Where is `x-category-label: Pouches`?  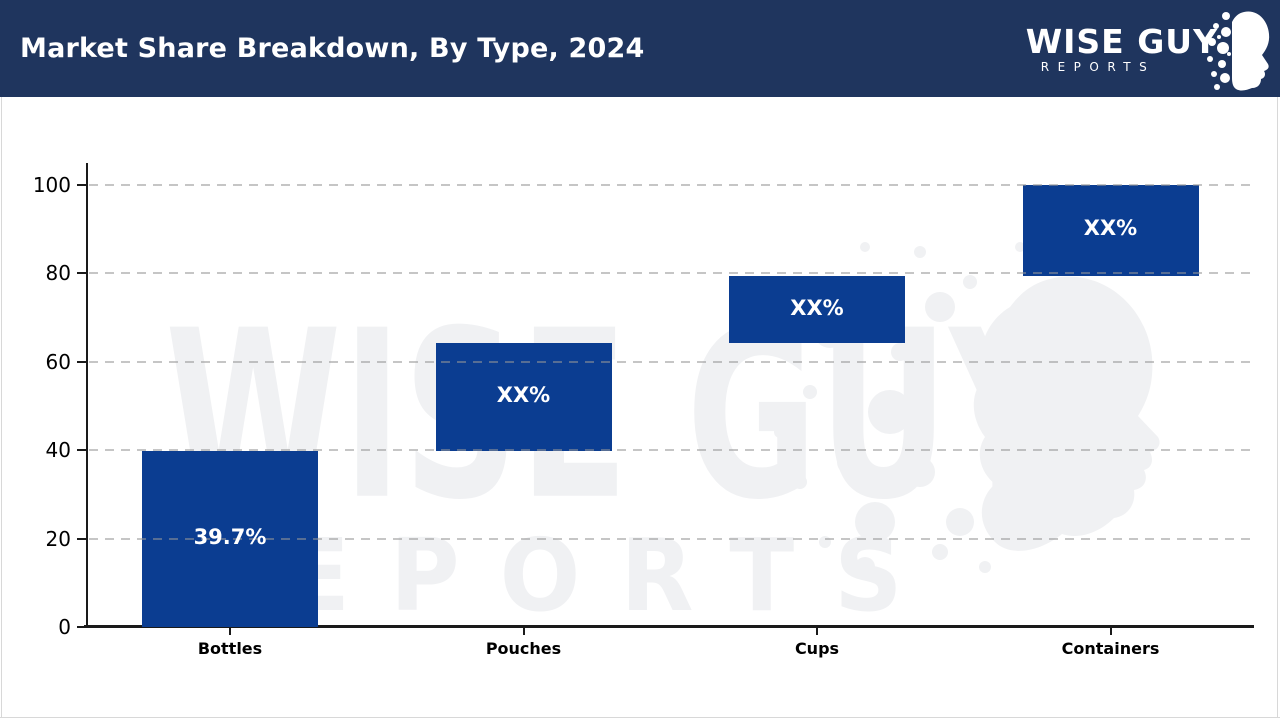 x-category-label: Pouches is located at coordinates (523, 648).